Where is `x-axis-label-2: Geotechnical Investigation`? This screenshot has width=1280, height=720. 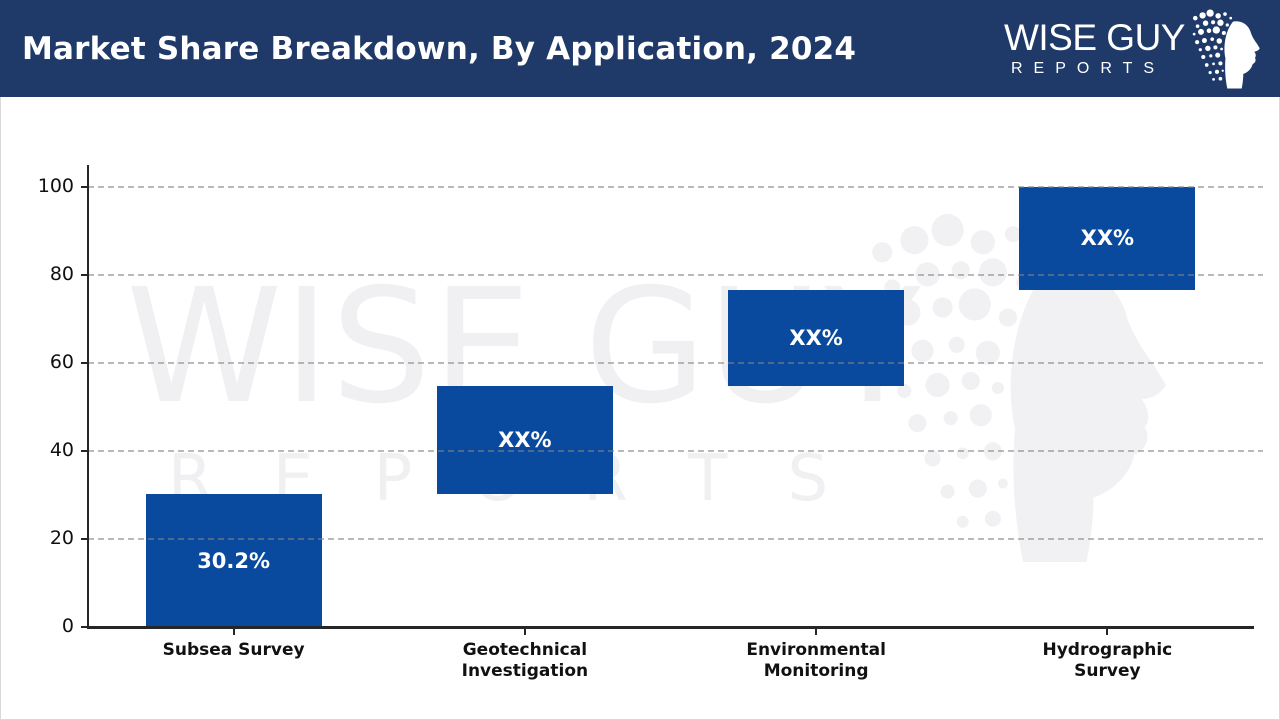
x-axis-label-2: Geotechnical Investigation is located at coordinates (525, 660).